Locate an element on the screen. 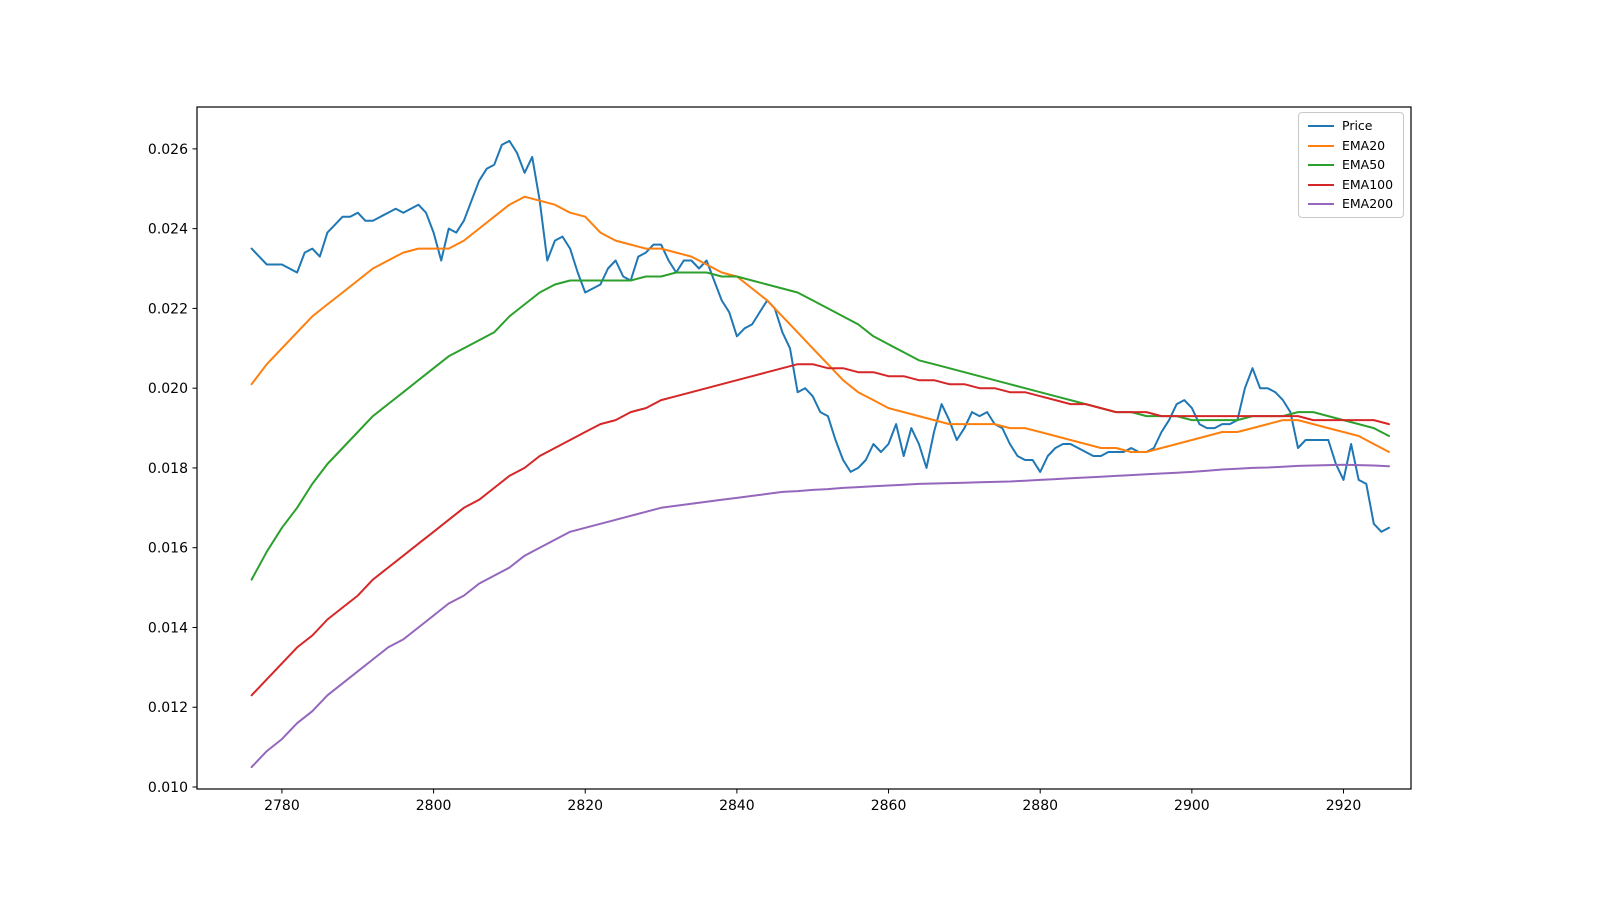 The height and width of the screenshot is (900, 1600). x-tick-label: 2780 is located at coordinates (282, 806).